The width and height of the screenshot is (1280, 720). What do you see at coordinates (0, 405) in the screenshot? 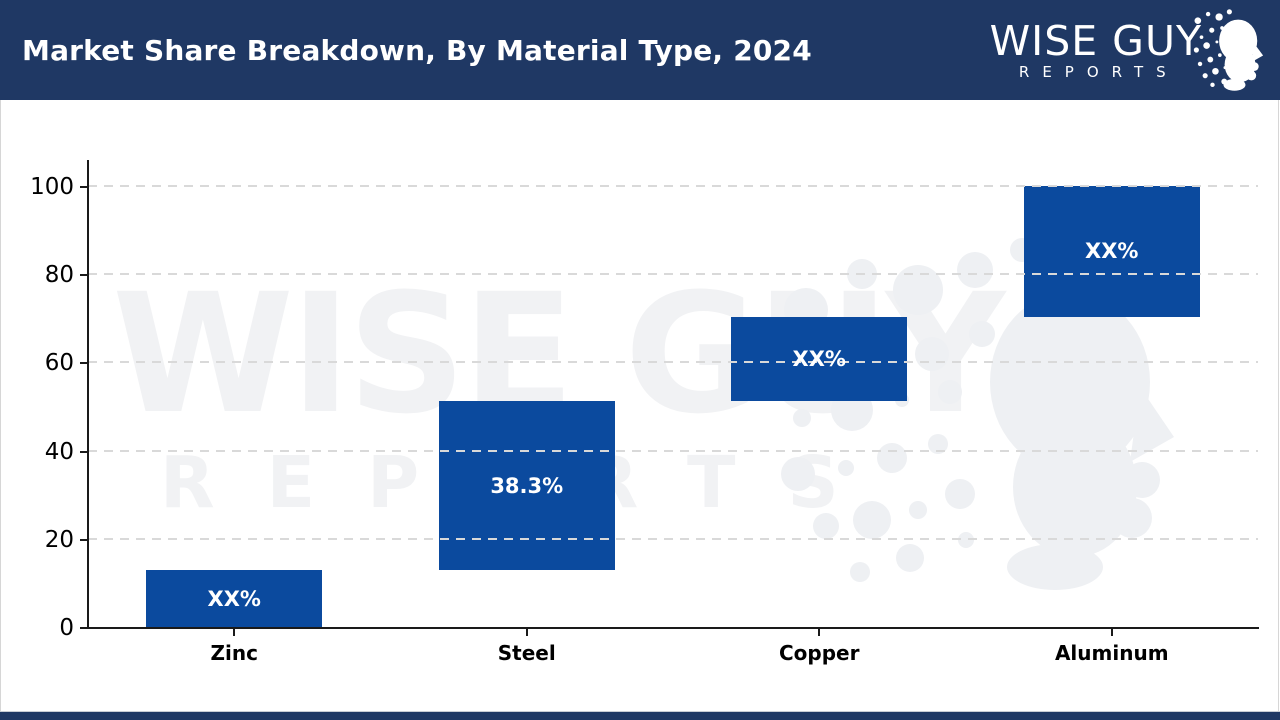
I see `image-border-left` at bounding box center [0, 405].